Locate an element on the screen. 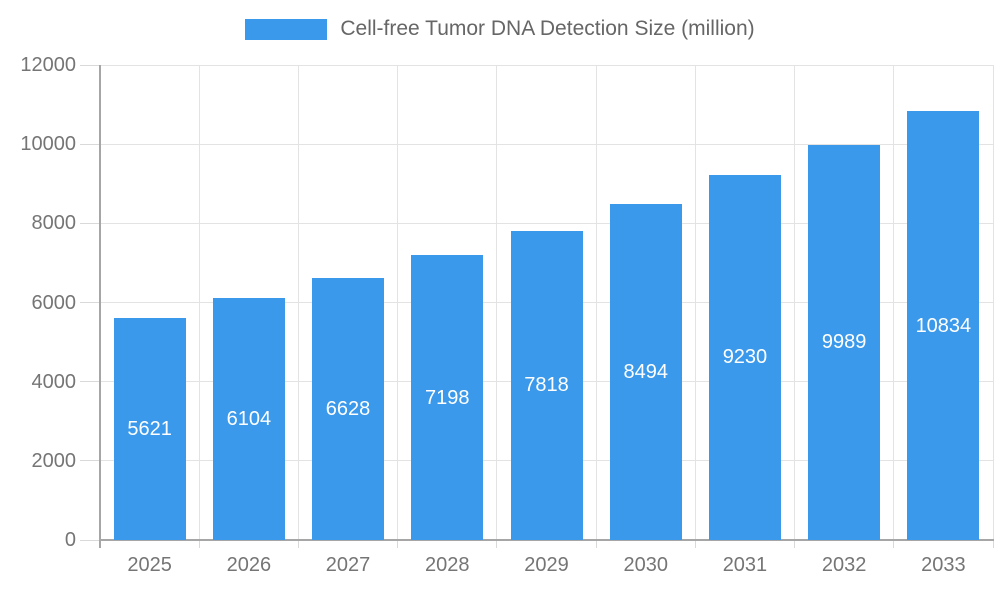  x-axis-label: 2026 is located at coordinates (249, 565).